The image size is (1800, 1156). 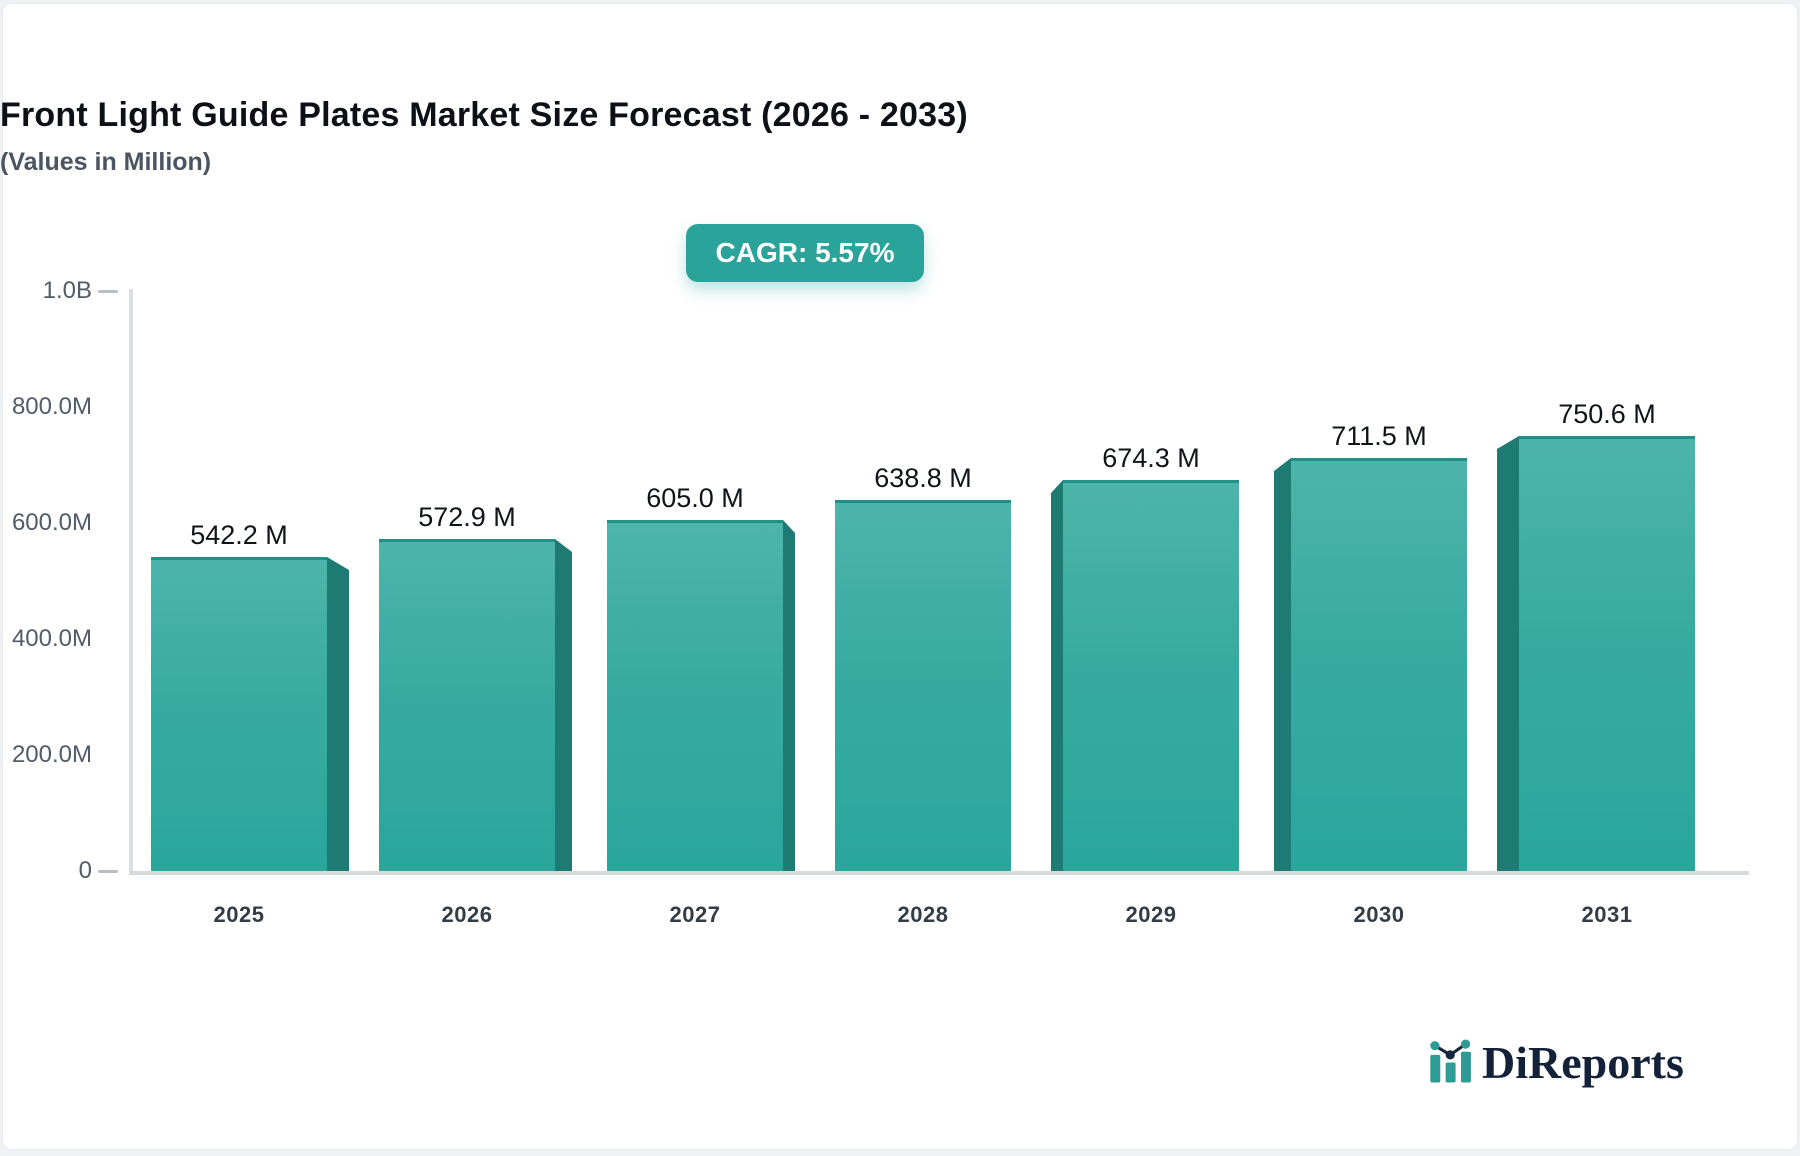 What do you see at coordinates (1583, 1062) in the screenshot?
I see `direports-logo-text: DiReports` at bounding box center [1583, 1062].